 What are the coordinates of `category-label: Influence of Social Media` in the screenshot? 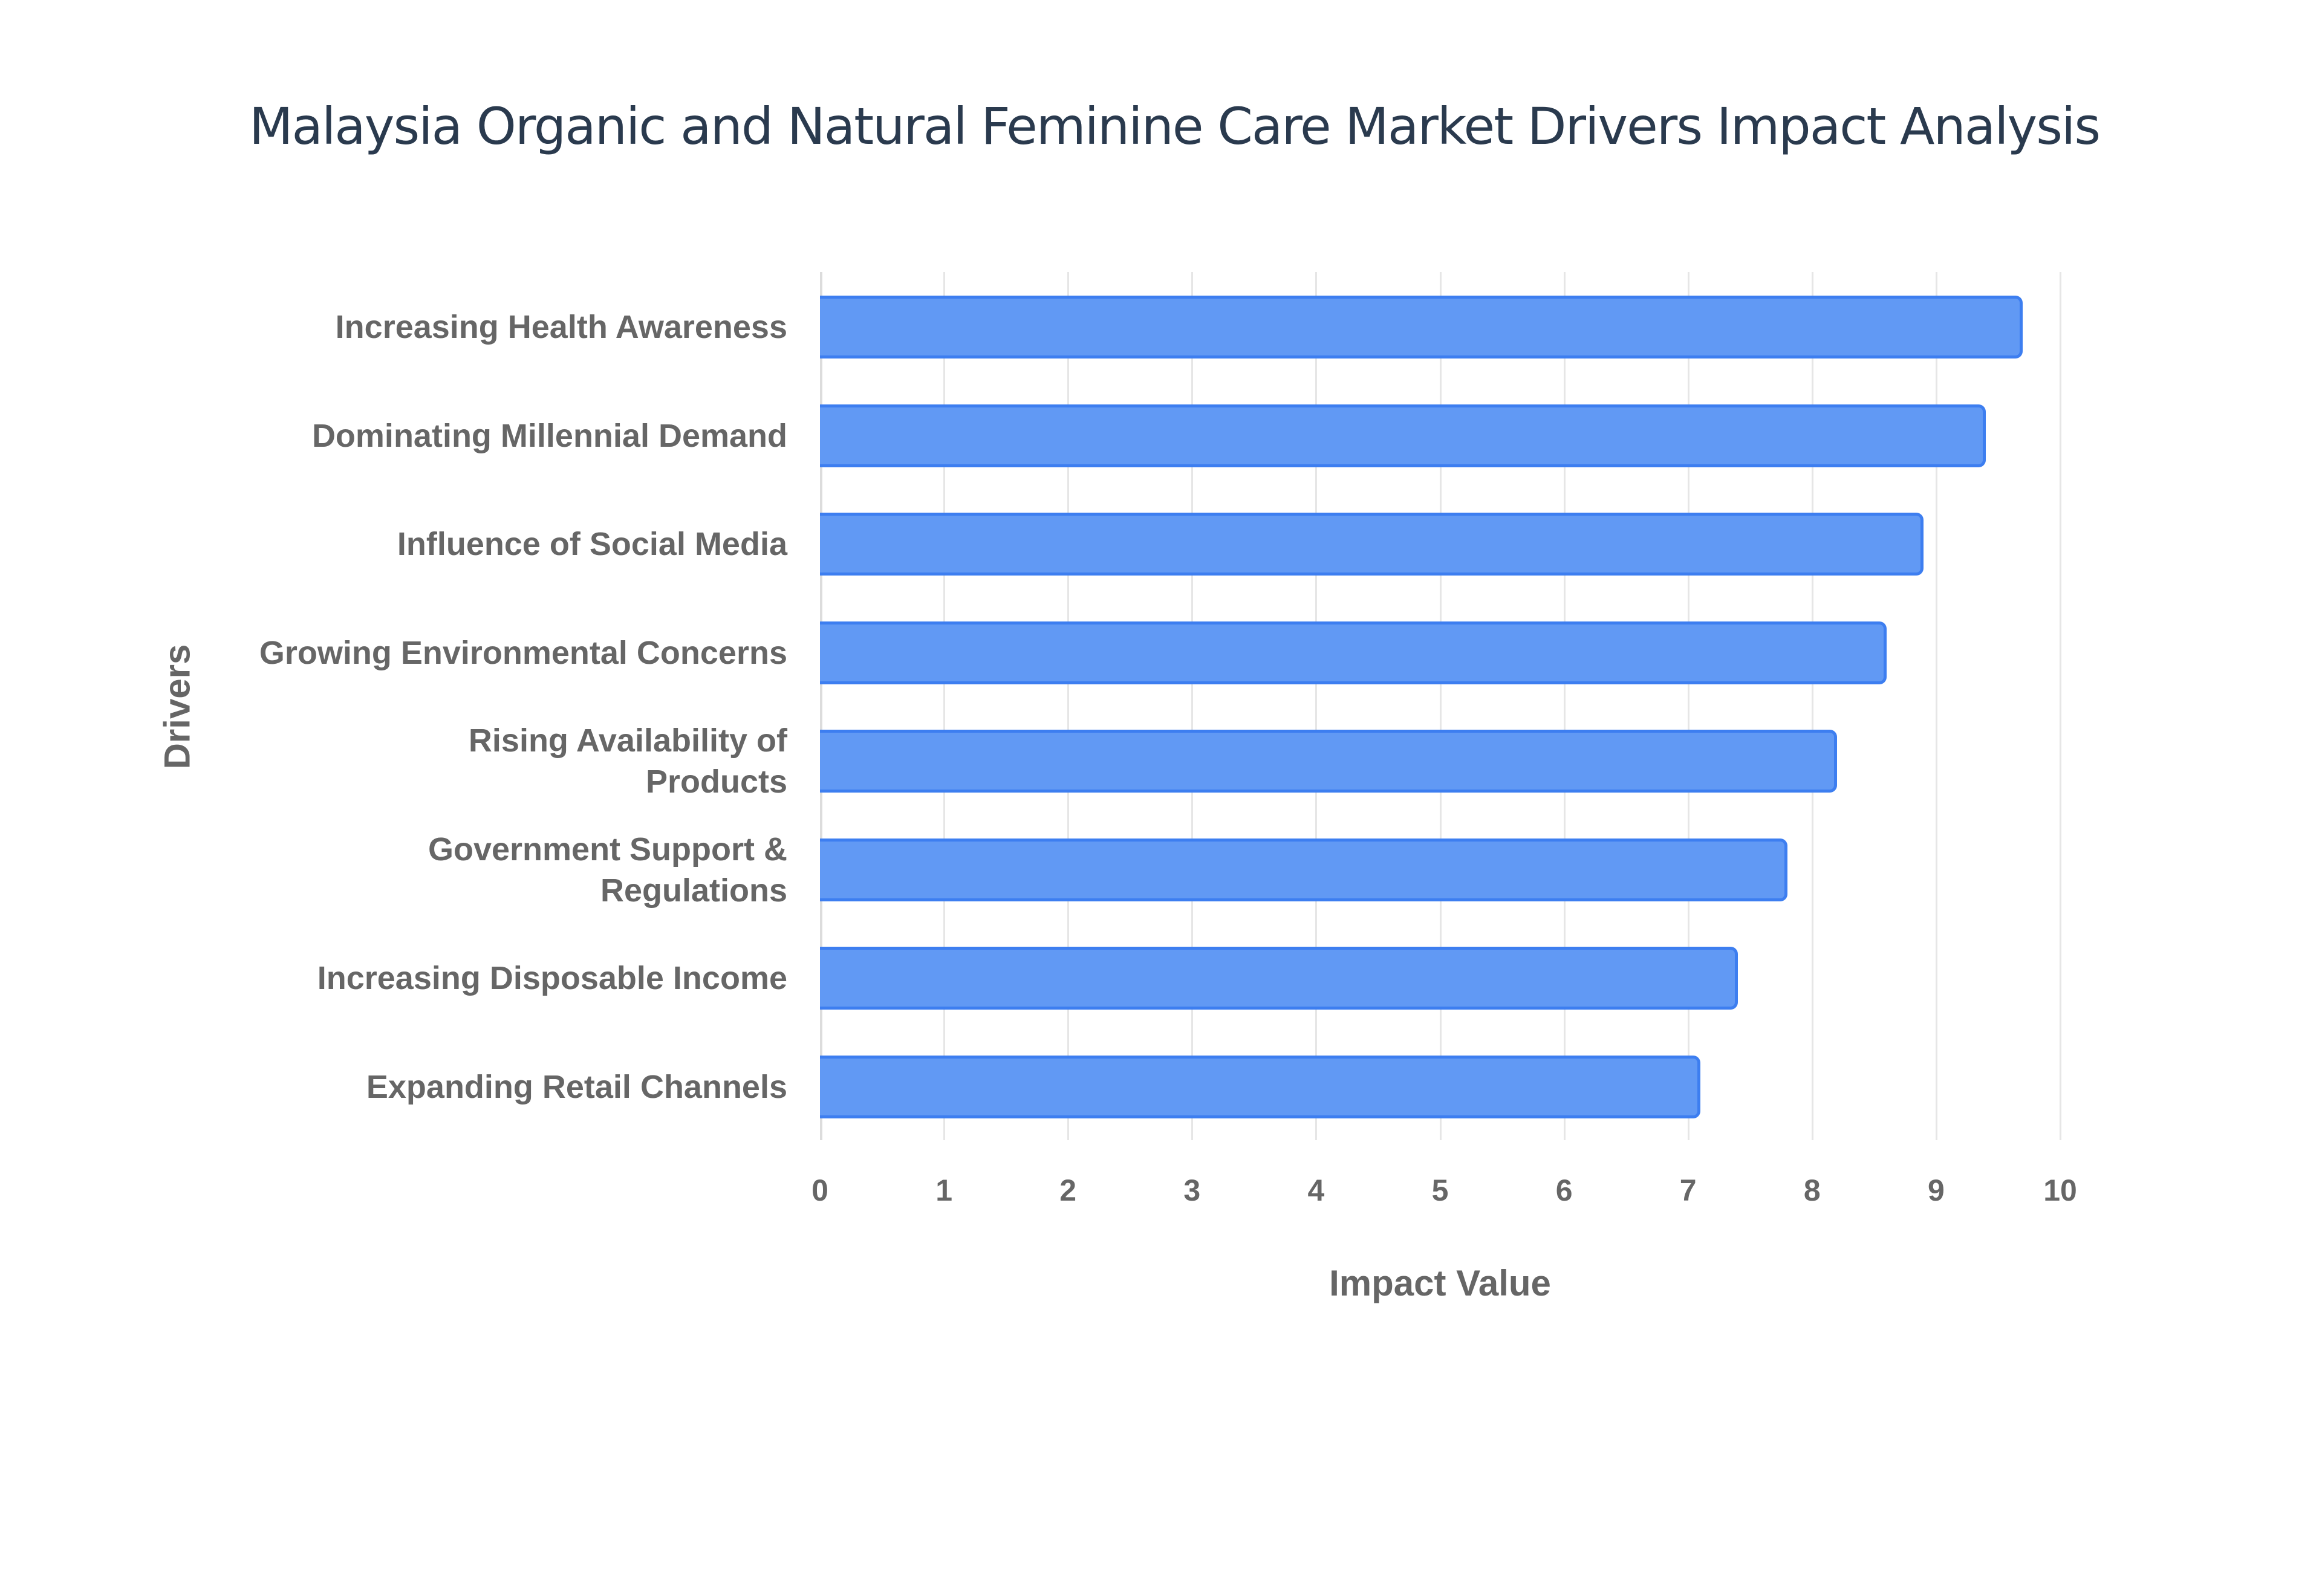 It's located at (592, 544).